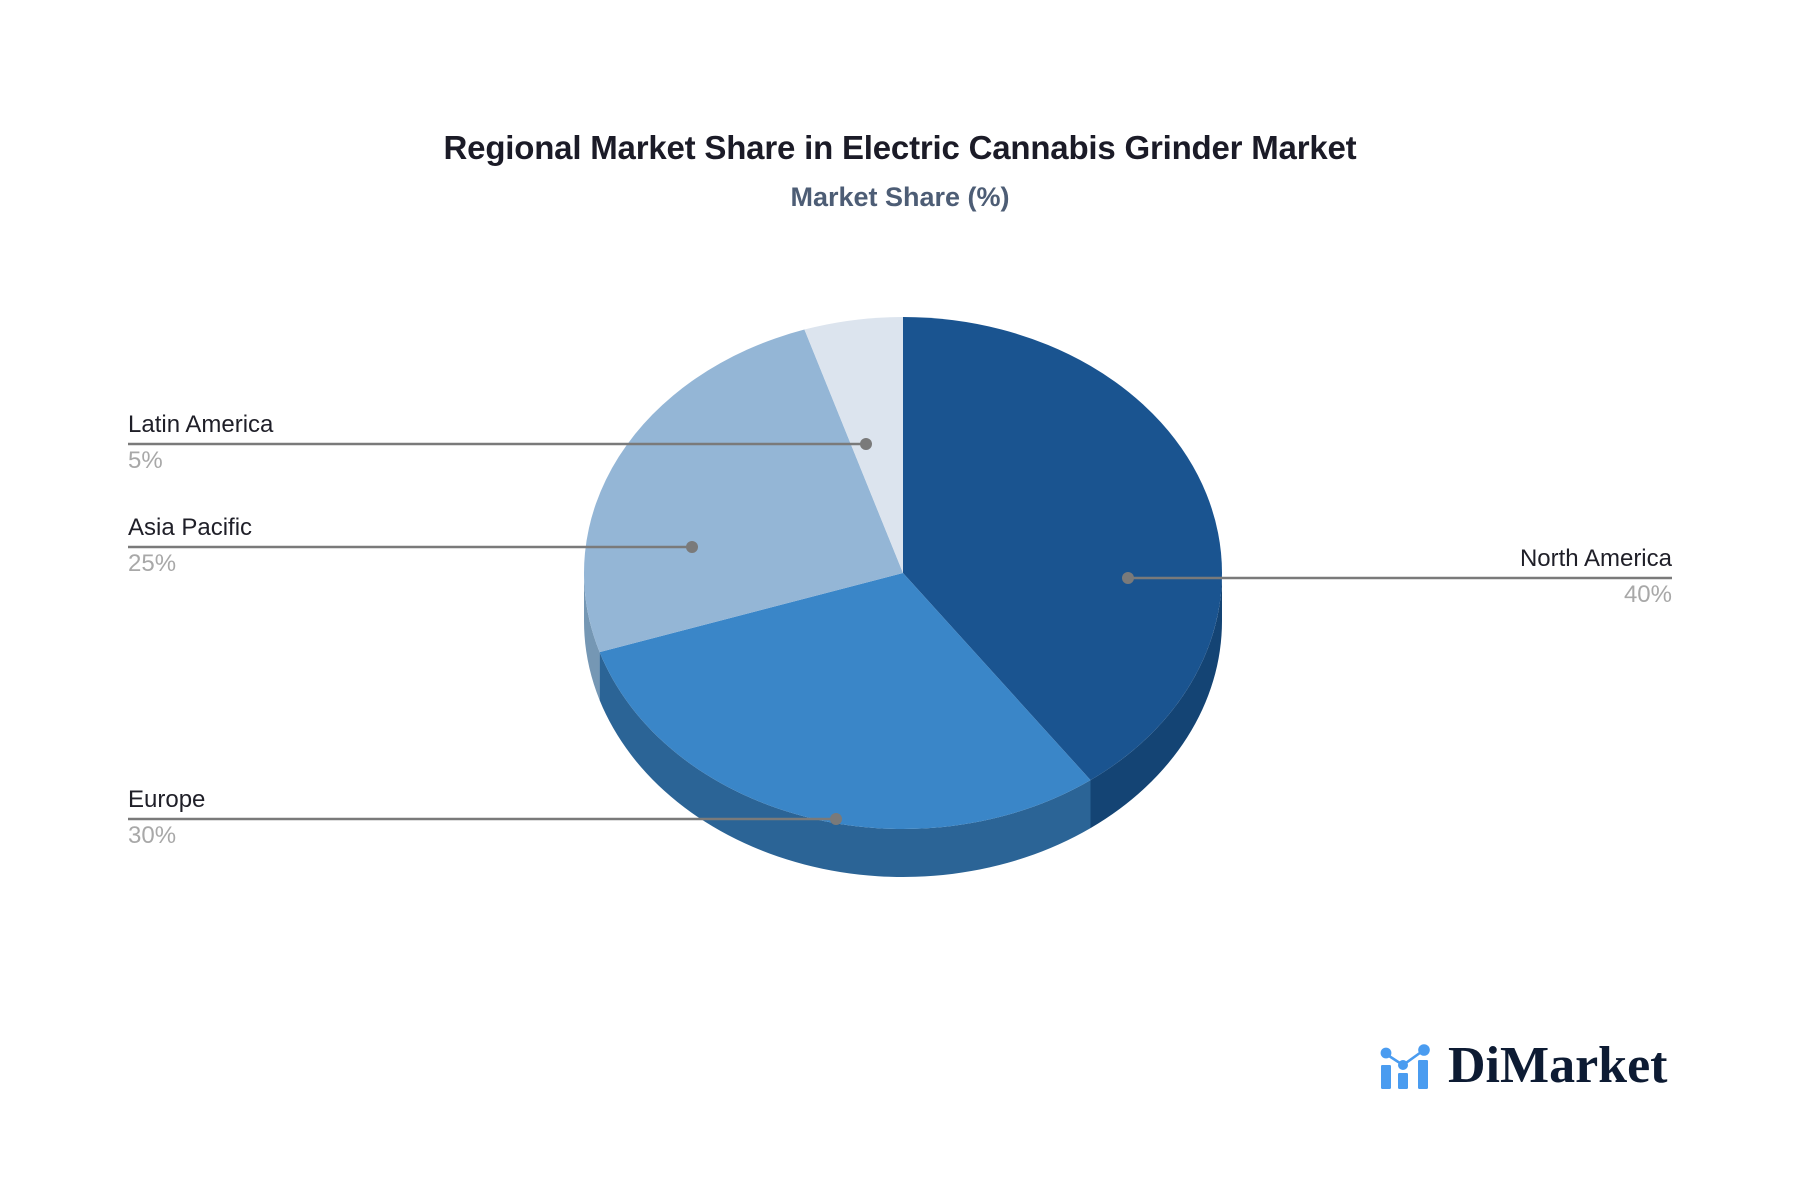 The height and width of the screenshot is (1196, 1800). What do you see at coordinates (145, 460) in the screenshot?
I see `callout-value-latin-america: 5%` at bounding box center [145, 460].